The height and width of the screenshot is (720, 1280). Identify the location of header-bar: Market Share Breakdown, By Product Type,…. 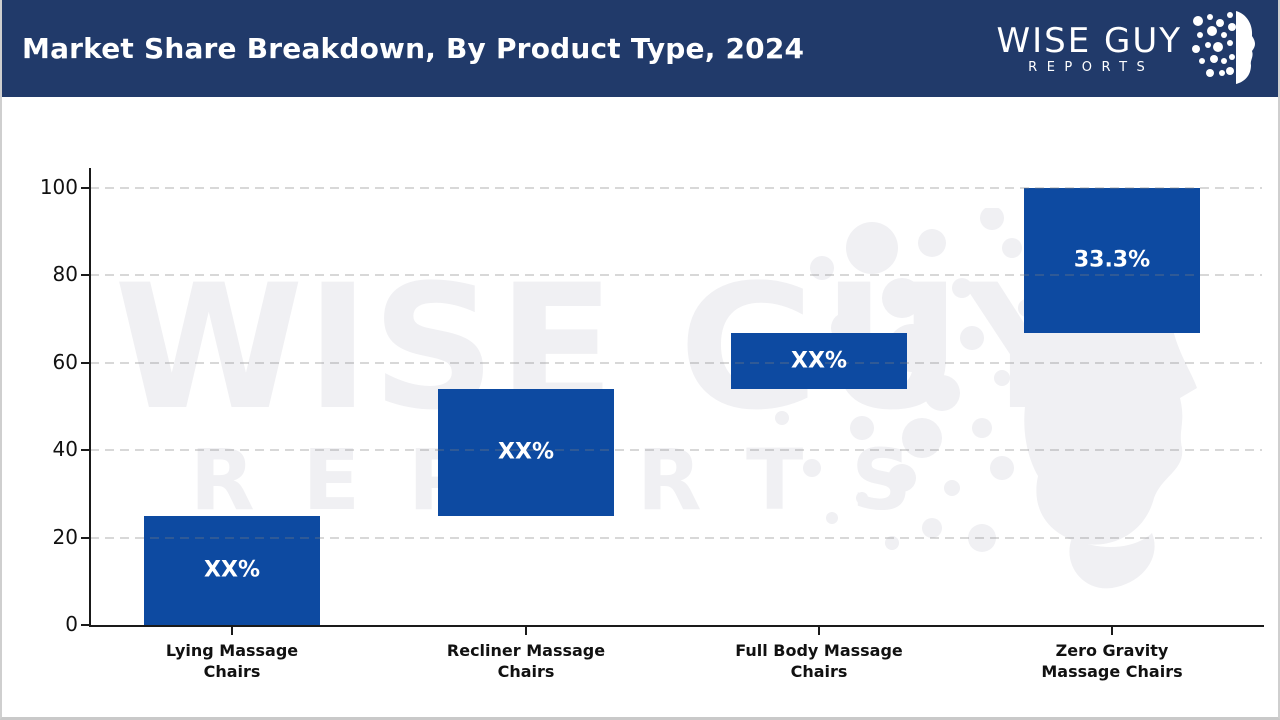
(640, 48).